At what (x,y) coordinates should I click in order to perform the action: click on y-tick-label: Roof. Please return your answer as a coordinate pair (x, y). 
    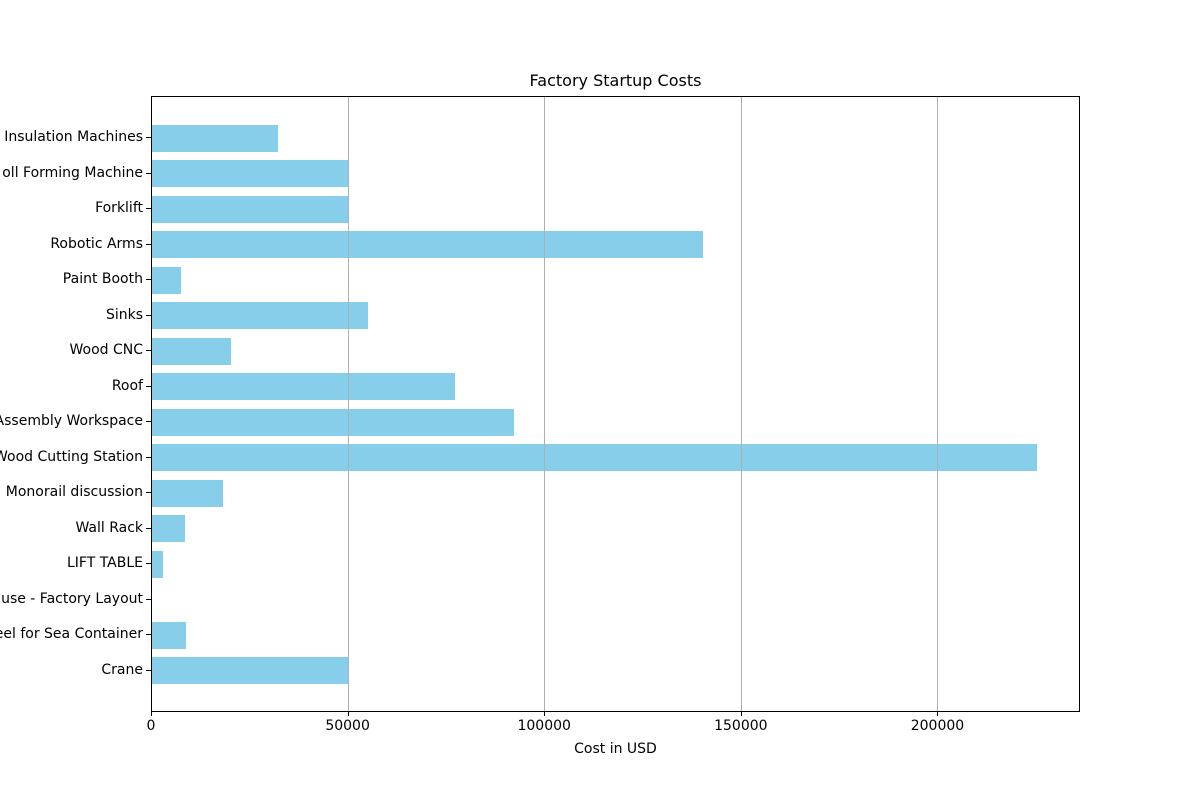
    Looking at the image, I should click on (127, 385).